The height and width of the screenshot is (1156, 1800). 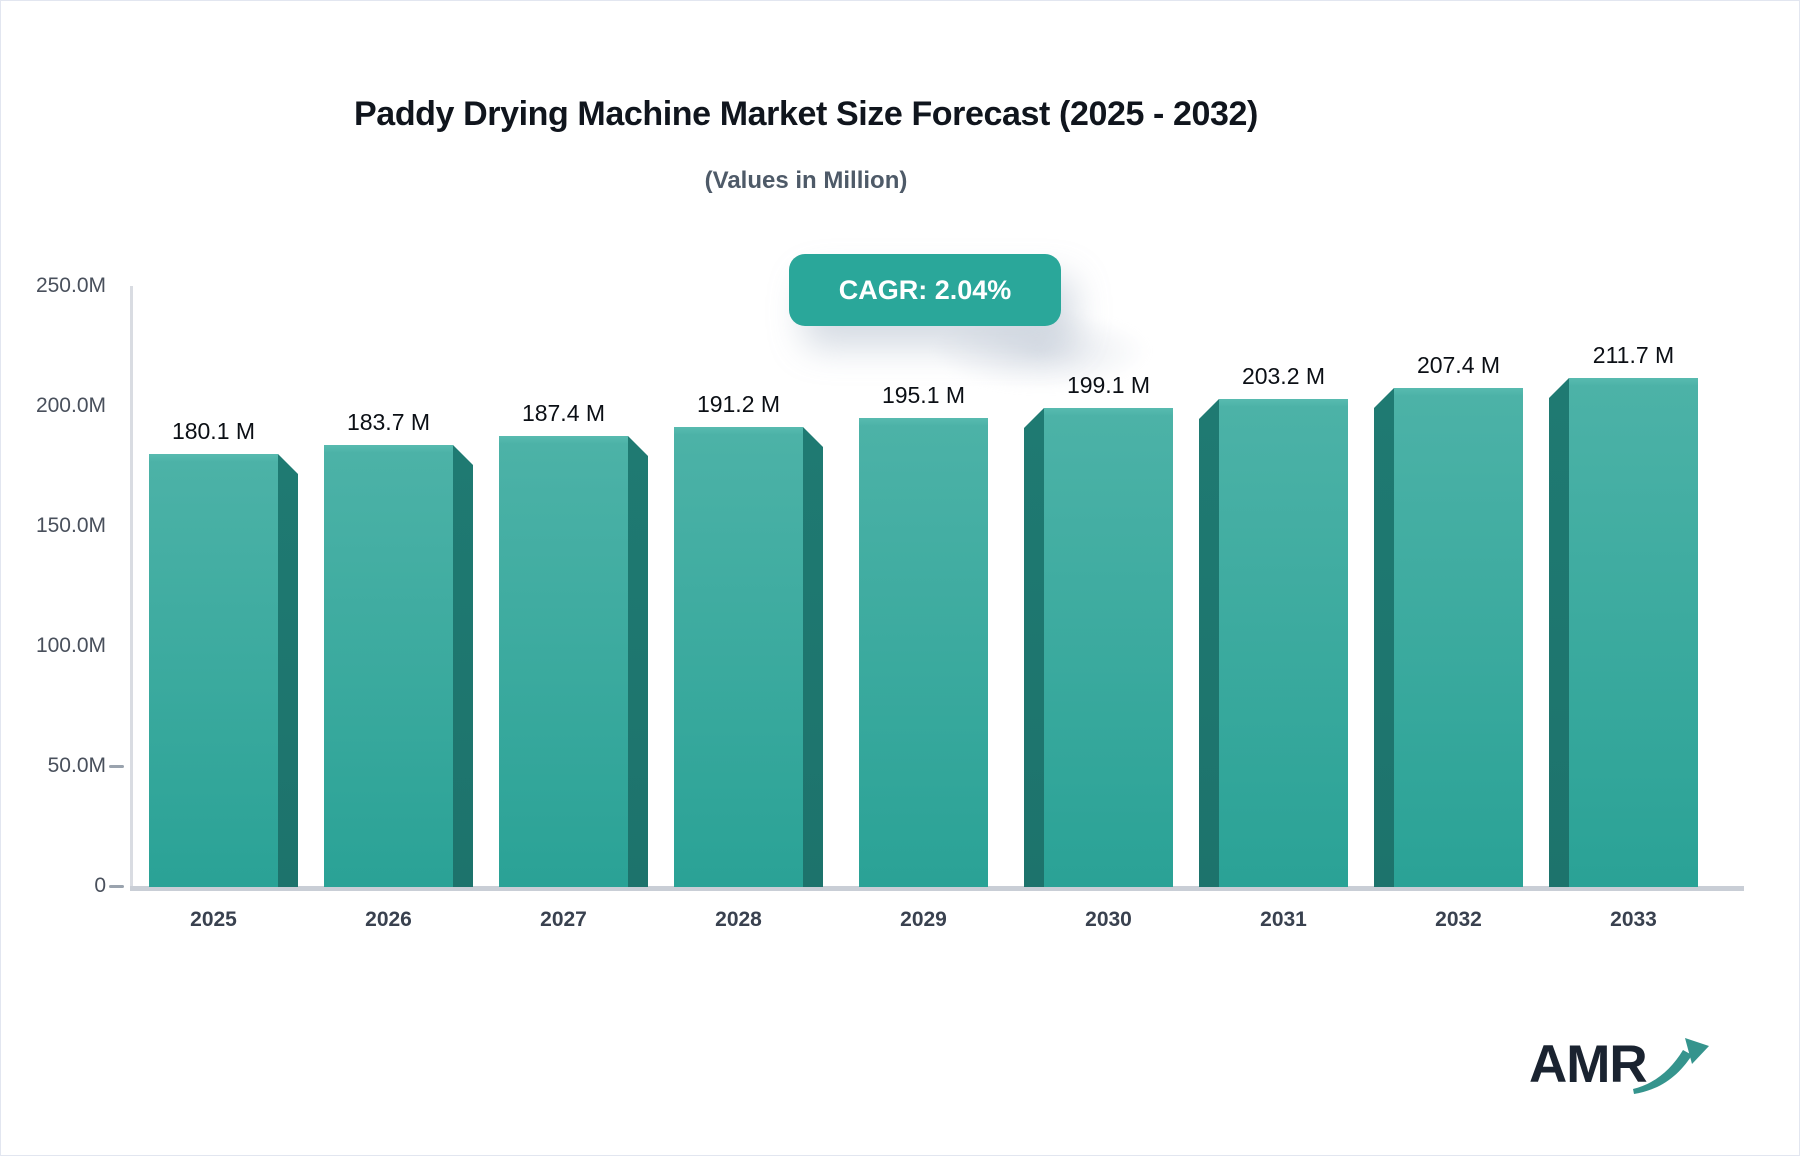 I want to click on x-axis-year-label: 2029, so click(x=923, y=919).